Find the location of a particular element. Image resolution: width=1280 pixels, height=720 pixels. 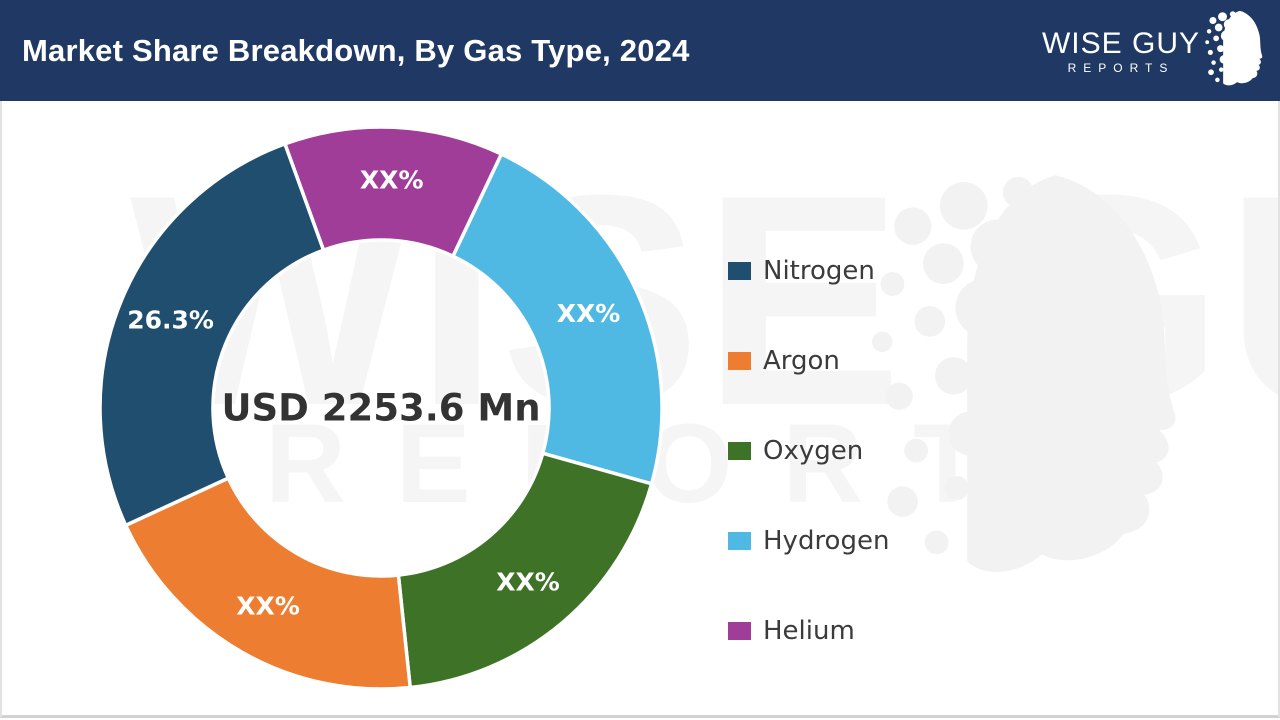

legend-swatch-oxygen is located at coordinates (739, 451).